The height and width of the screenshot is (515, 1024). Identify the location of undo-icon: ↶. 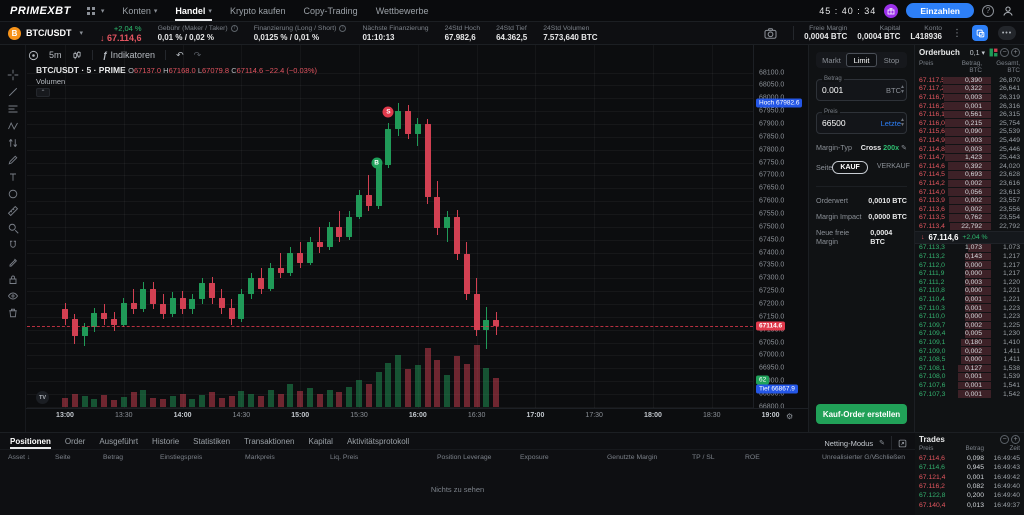
(180, 54).